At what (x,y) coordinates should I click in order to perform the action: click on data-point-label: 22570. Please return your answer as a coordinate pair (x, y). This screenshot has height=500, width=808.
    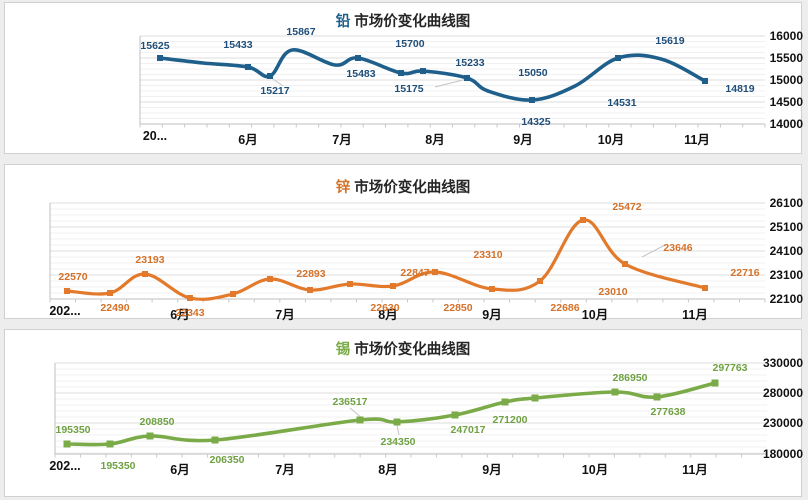
    Looking at the image, I should click on (73, 277).